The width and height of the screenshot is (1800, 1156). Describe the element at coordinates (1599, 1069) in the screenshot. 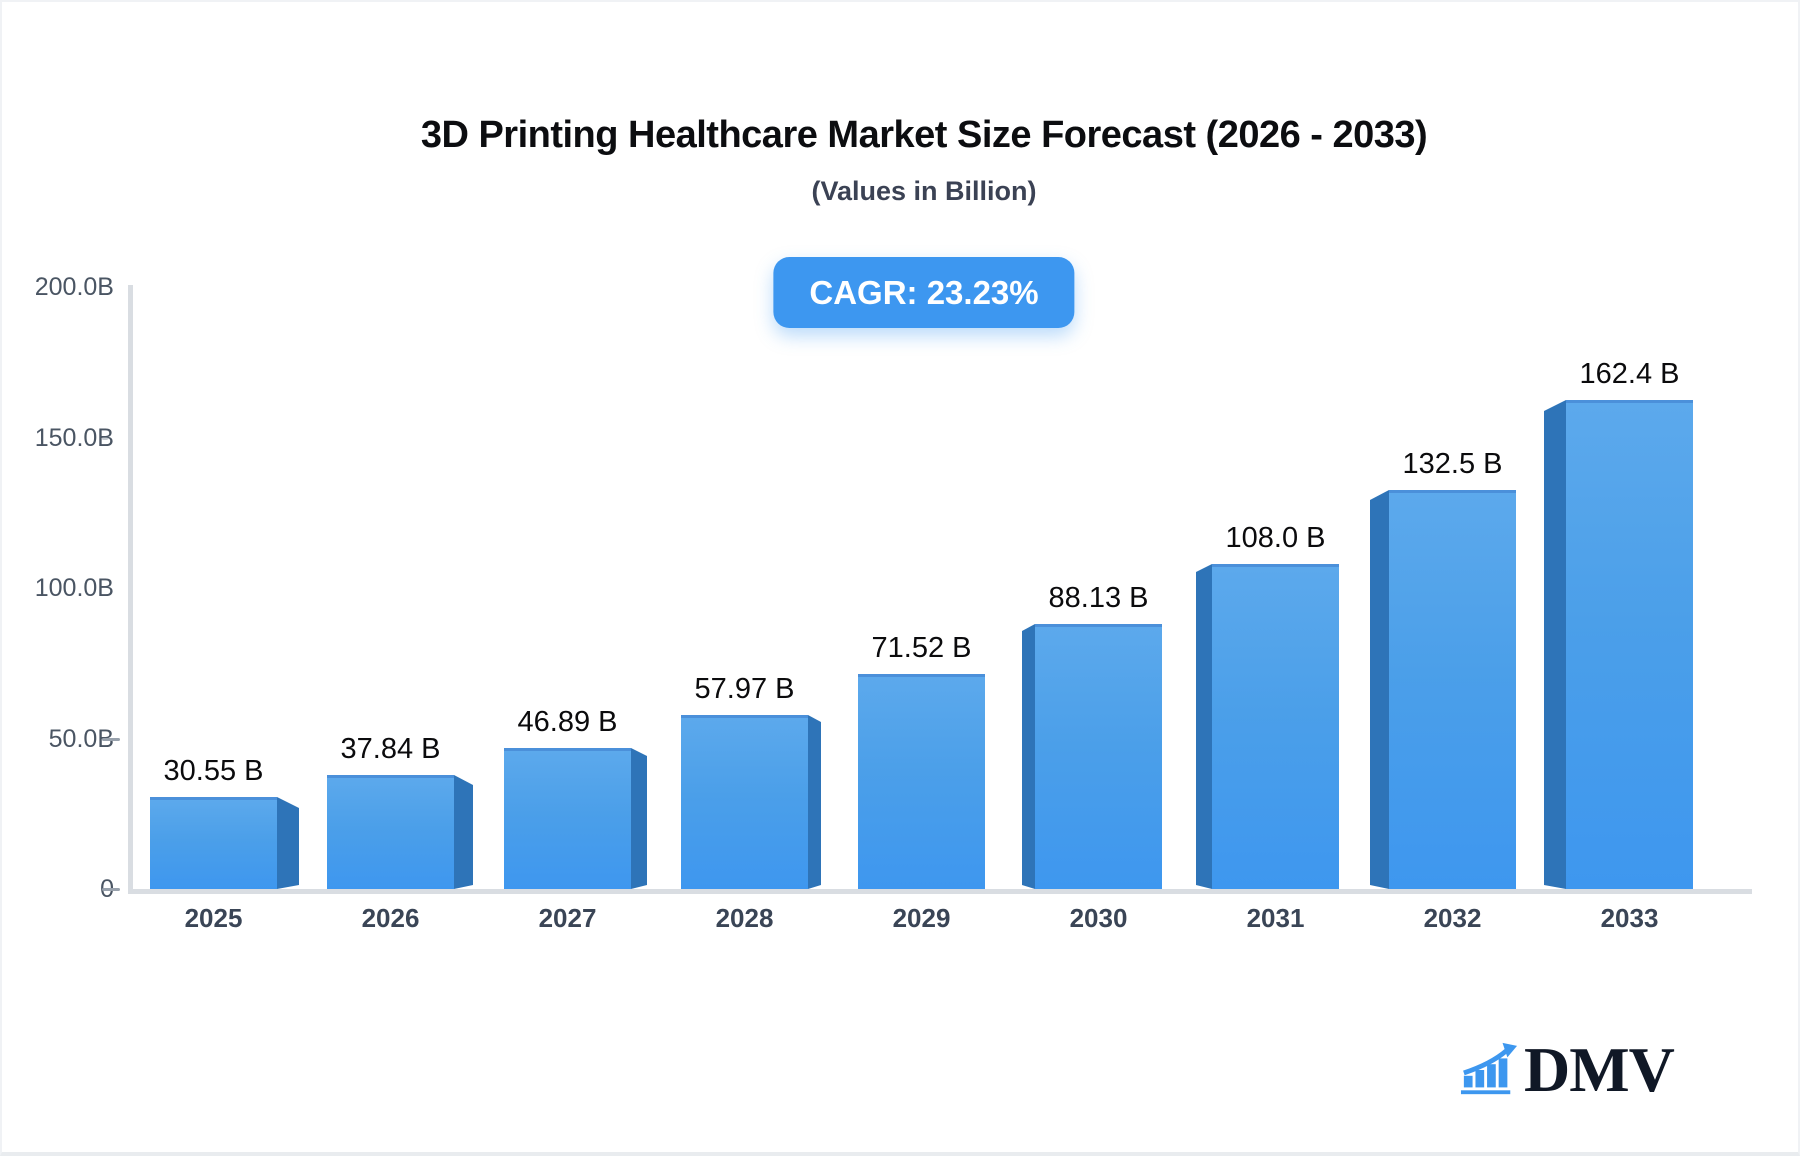

I see `logo-text: DMV` at that location.